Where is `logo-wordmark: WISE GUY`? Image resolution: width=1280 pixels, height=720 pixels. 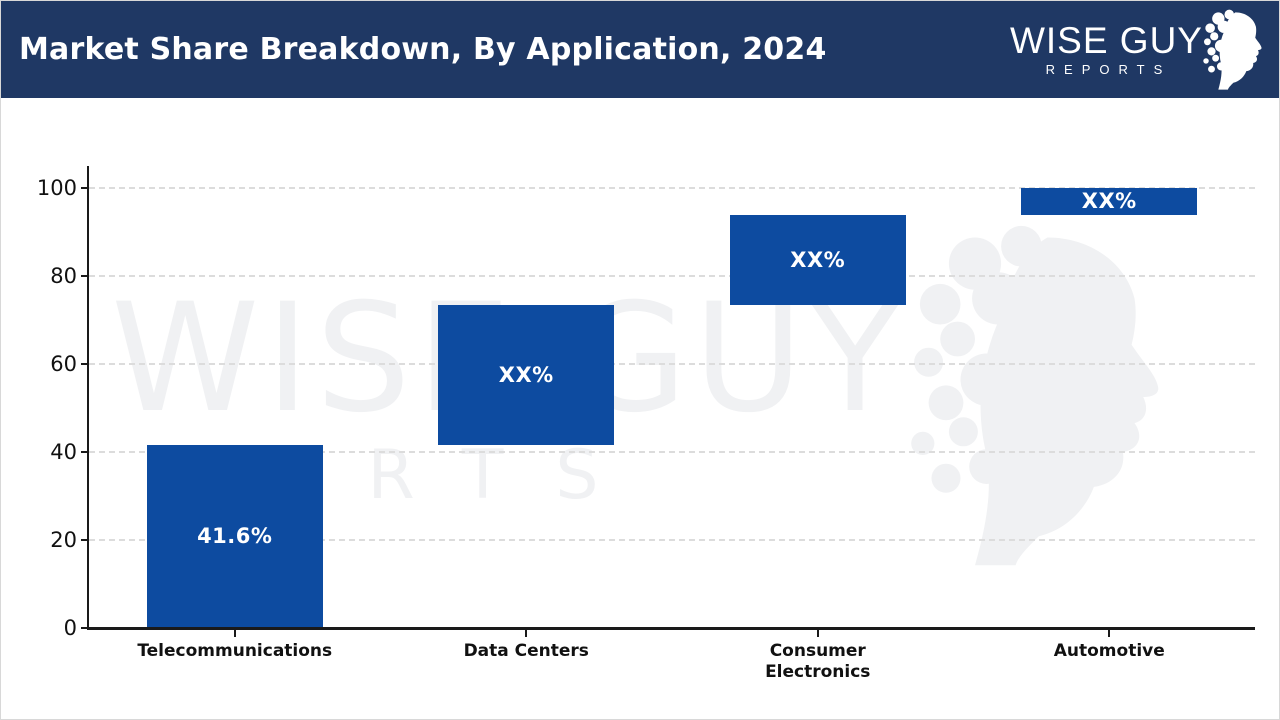
logo-wordmark: WISE GUY is located at coordinates (1106, 40).